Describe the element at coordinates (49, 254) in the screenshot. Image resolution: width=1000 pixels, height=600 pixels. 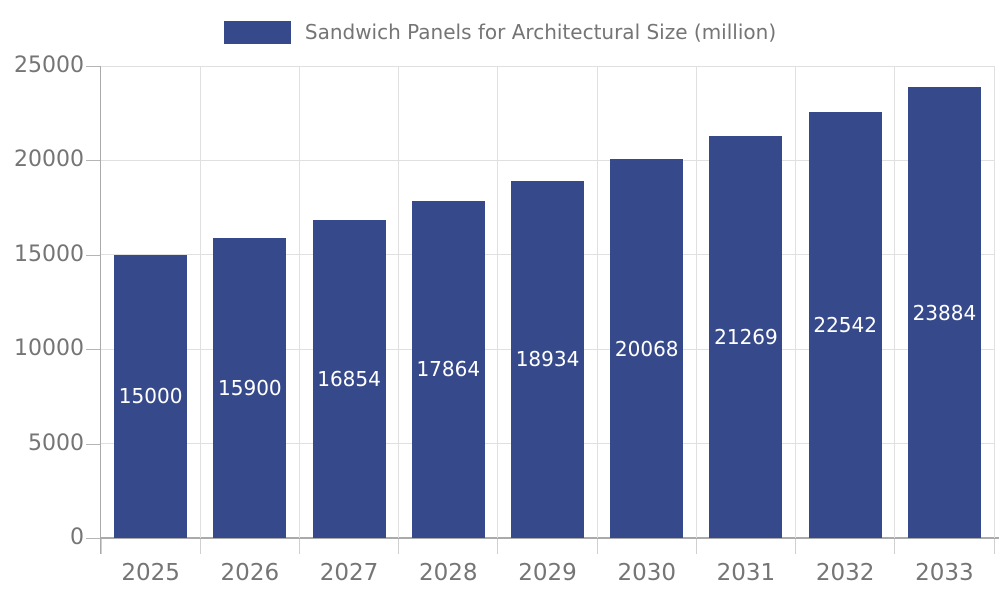
I see `y-tick-label: 15000` at that location.